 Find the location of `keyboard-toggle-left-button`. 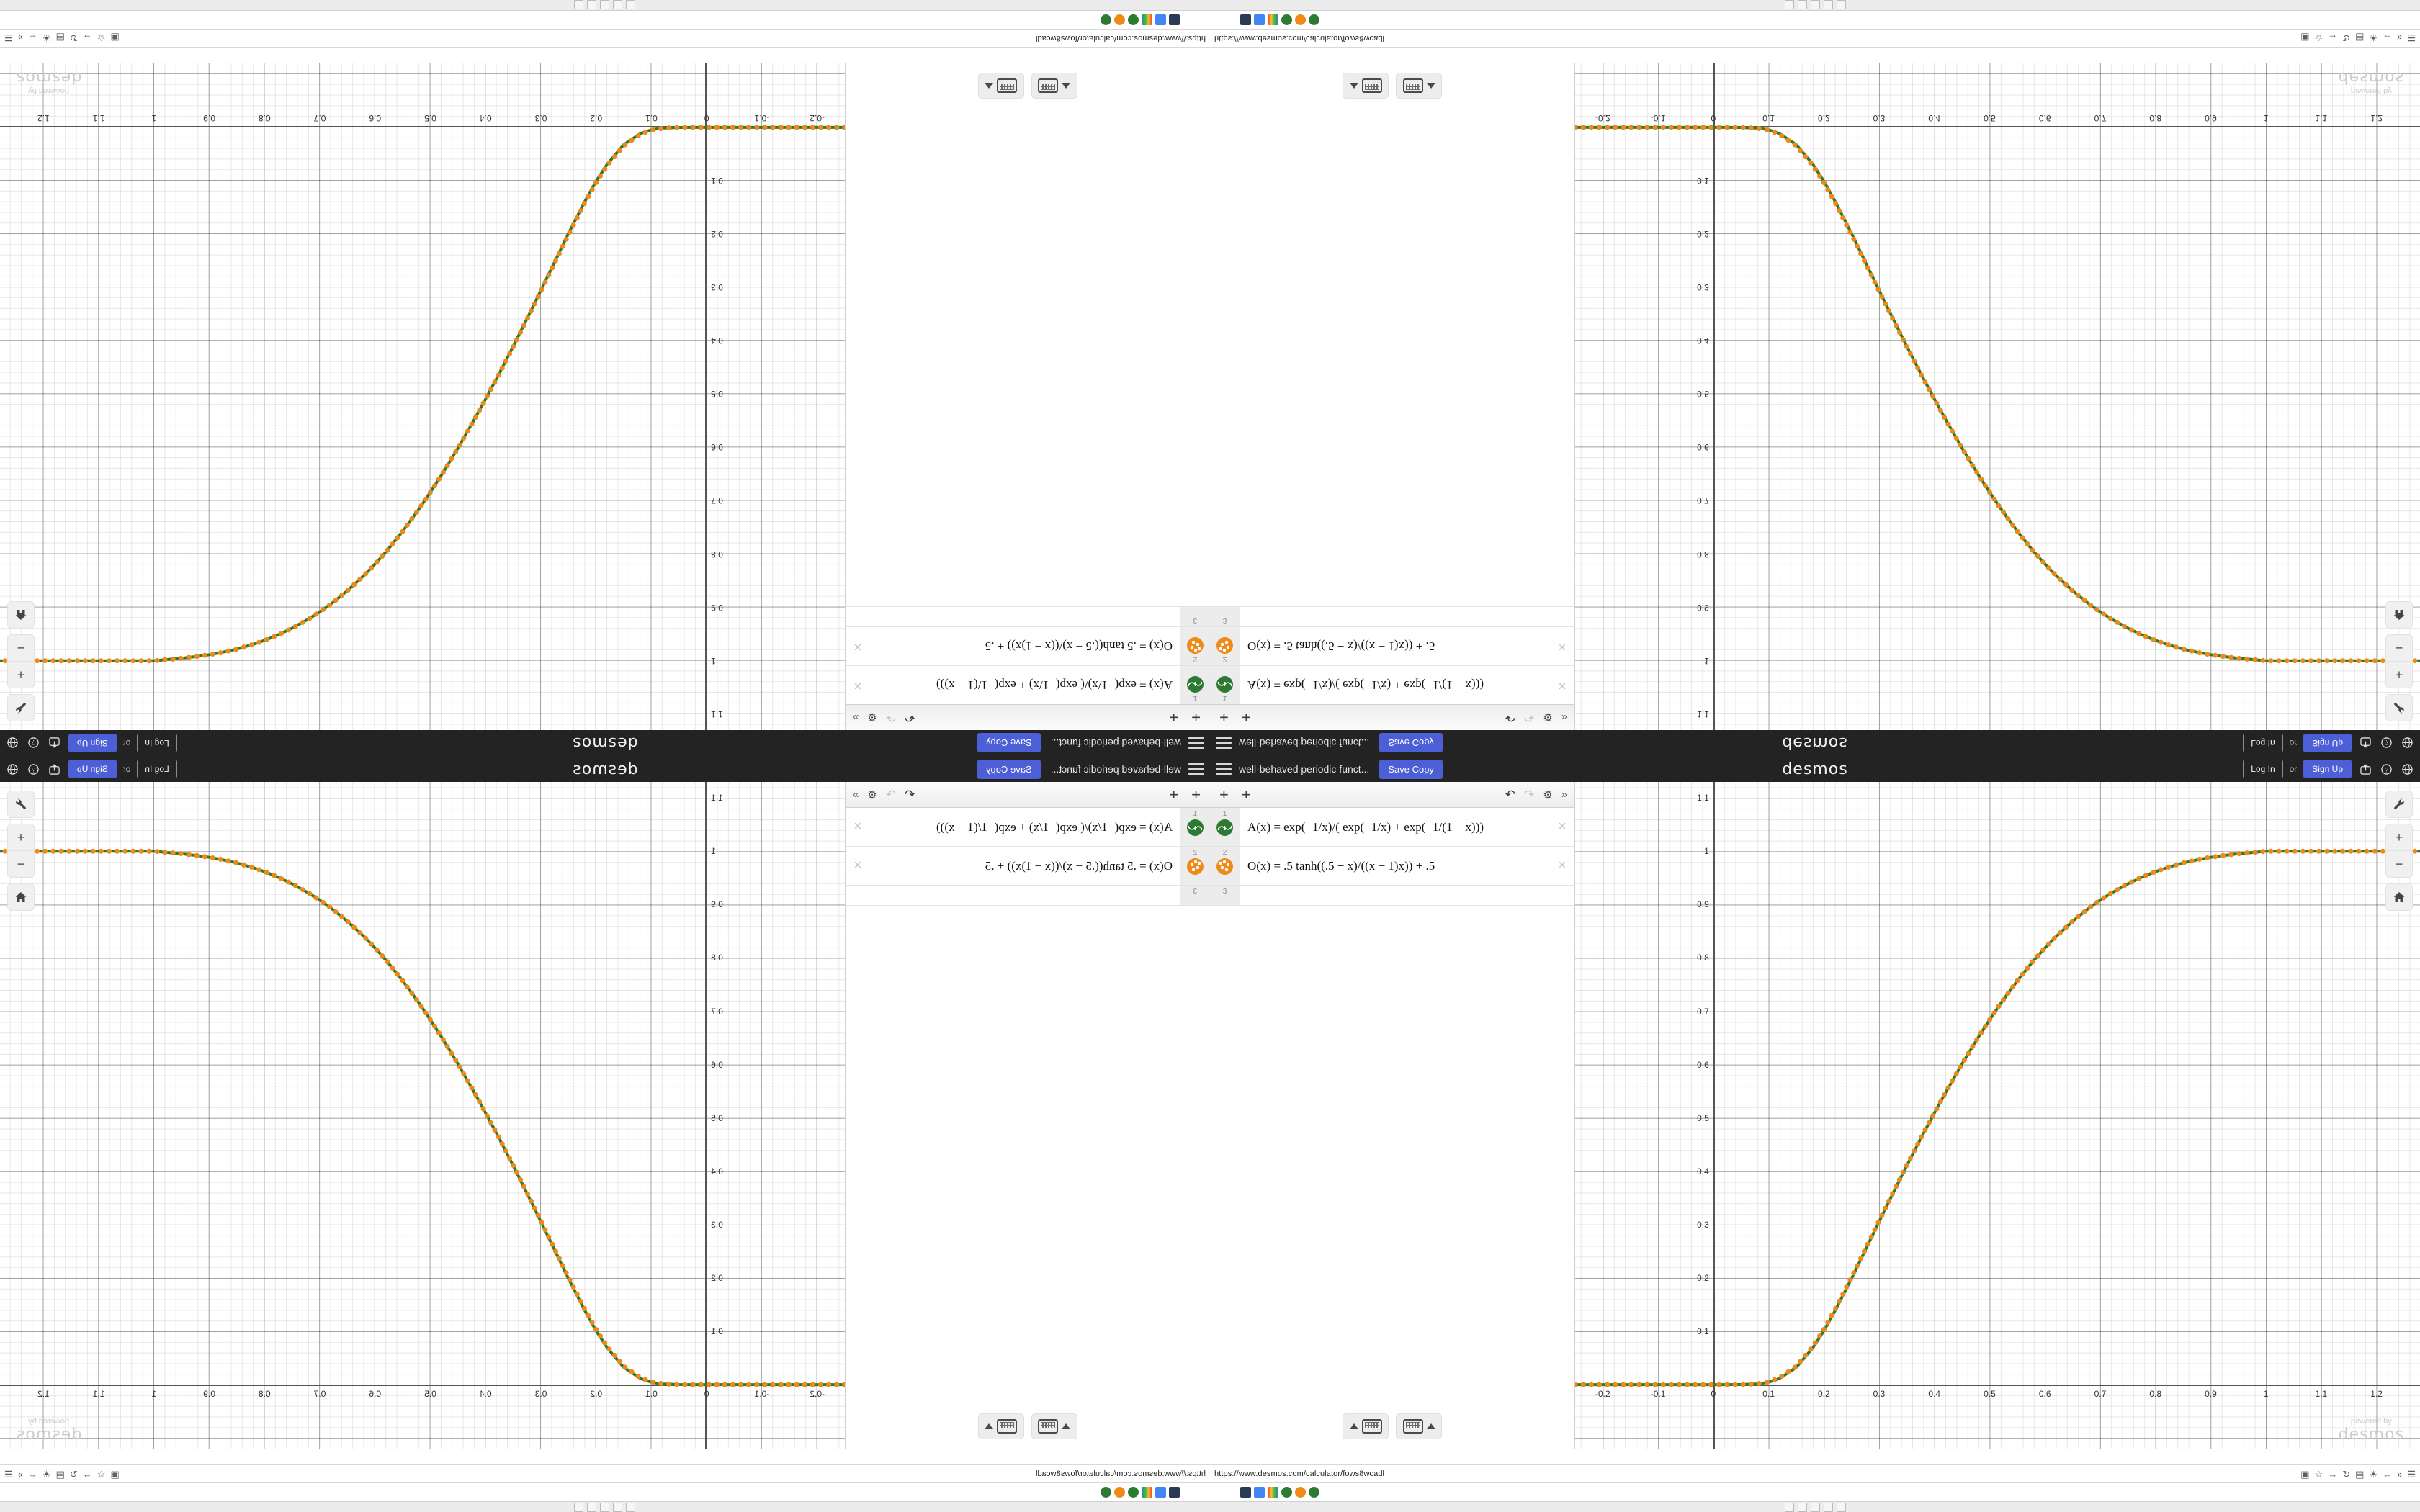

keyboard-toggle-left-button is located at coordinates (1054, 86).